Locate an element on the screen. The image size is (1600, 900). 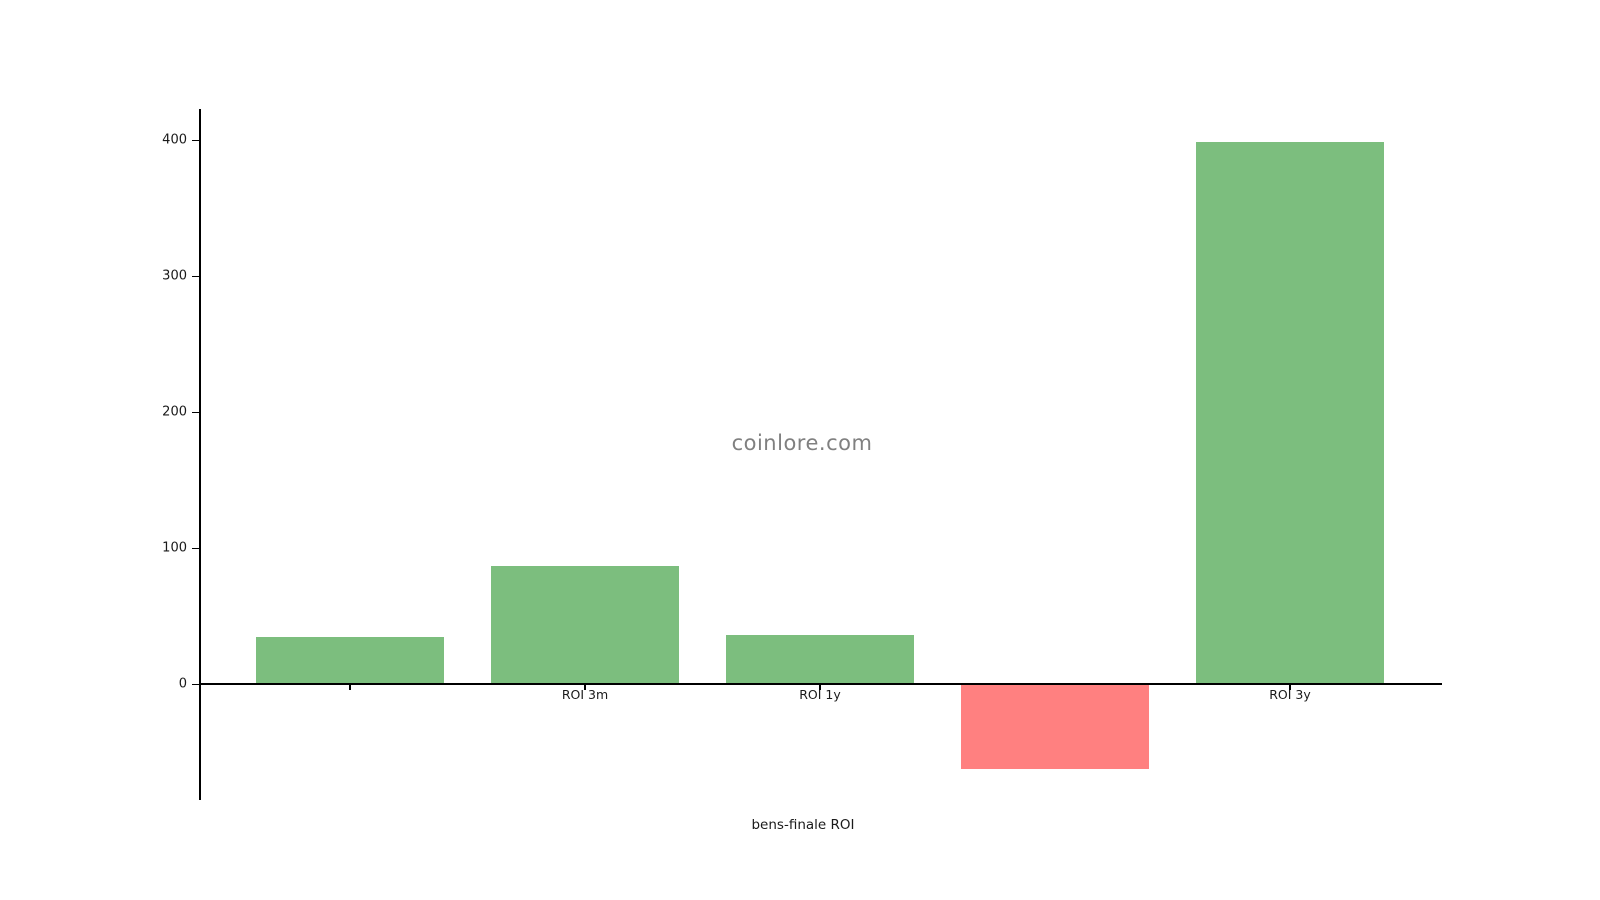
y-tick-label: 0 is located at coordinates (182, 684).